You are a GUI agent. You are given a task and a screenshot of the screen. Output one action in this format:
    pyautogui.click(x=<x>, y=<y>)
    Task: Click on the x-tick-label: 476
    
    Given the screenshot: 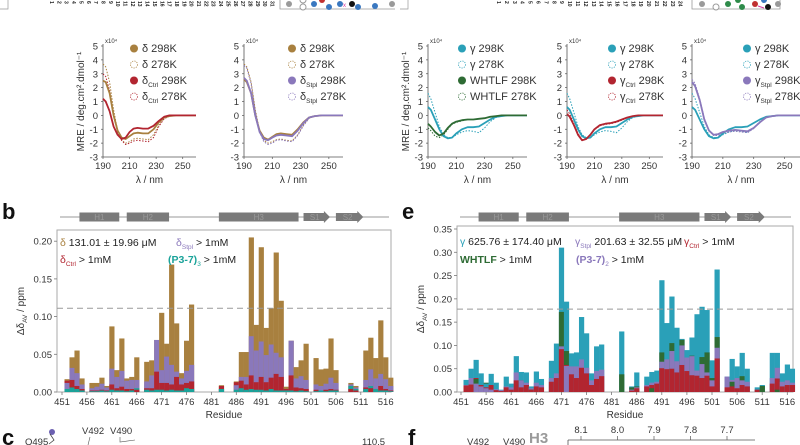 What is the action you would take?
    pyautogui.click(x=587, y=402)
    